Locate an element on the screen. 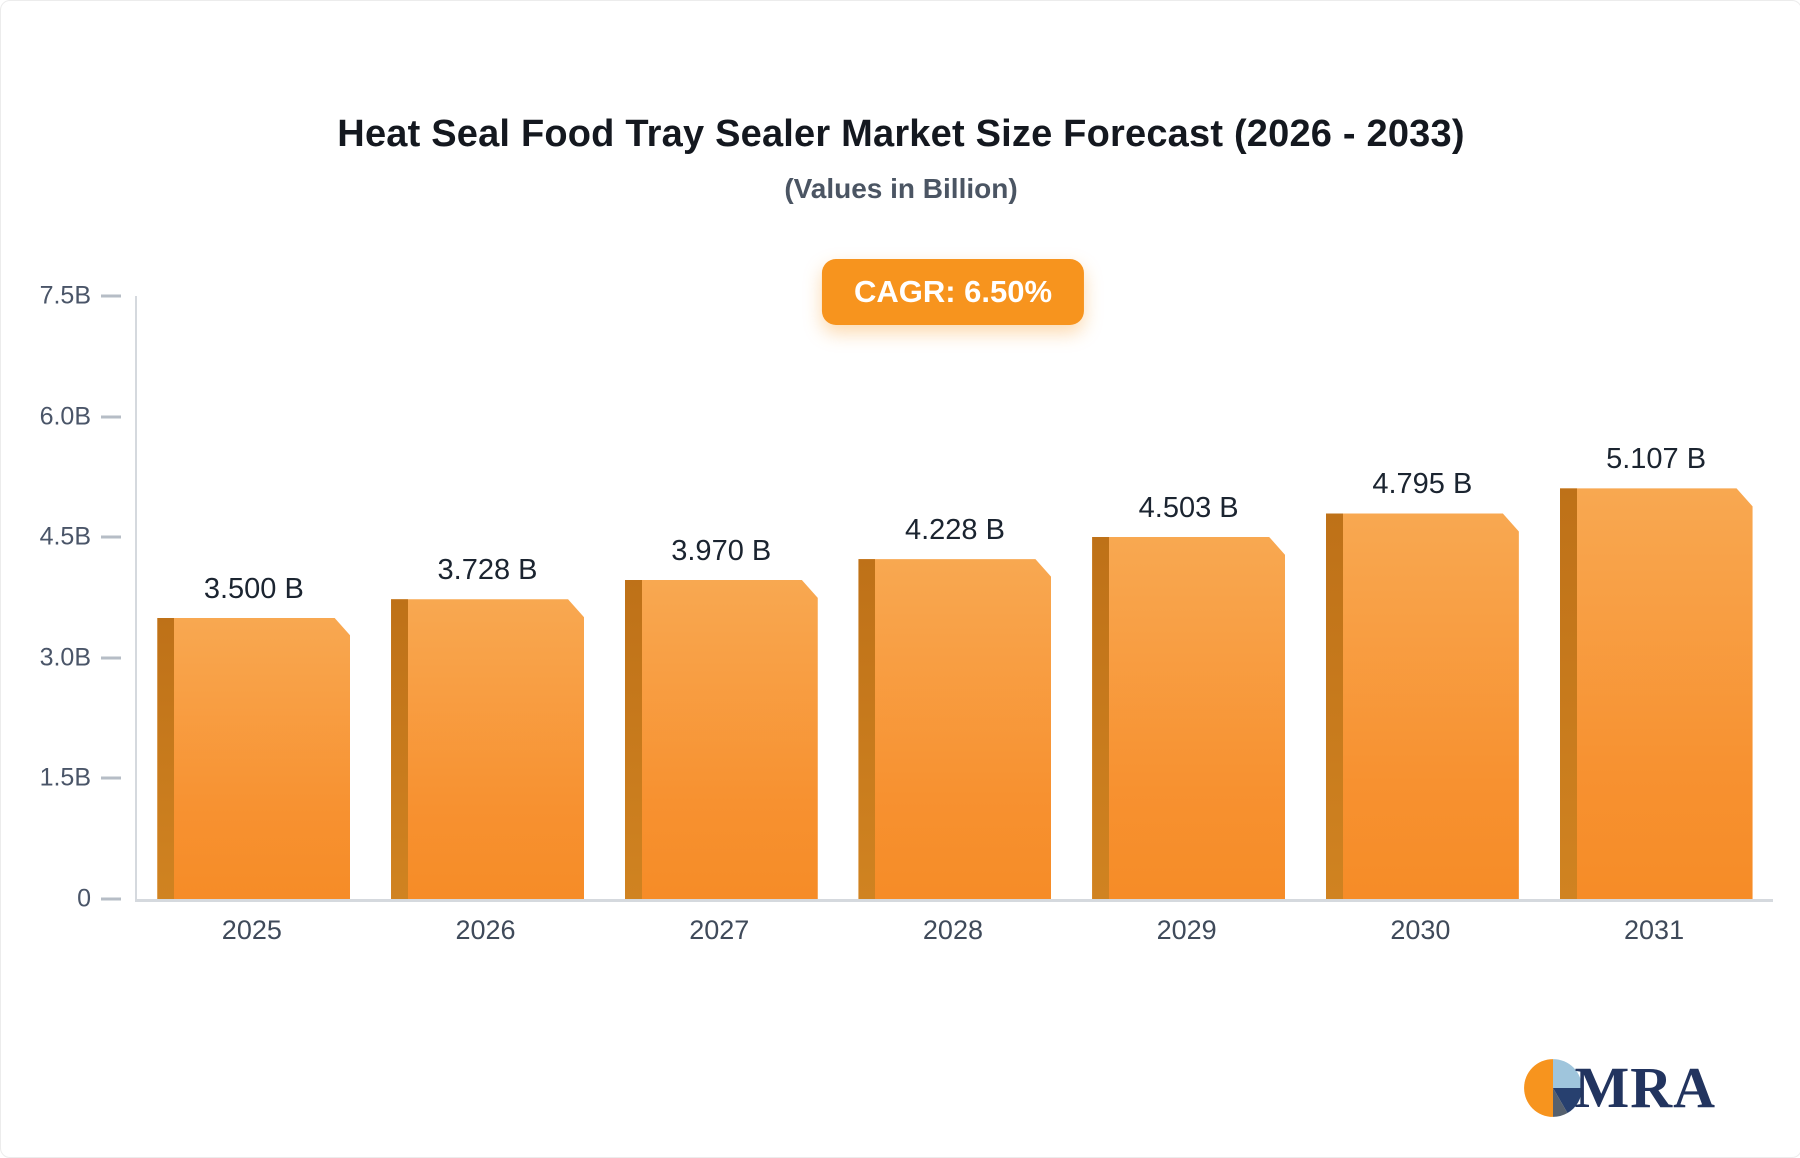  bar-value-label: 4.503 B is located at coordinates (1188, 507).